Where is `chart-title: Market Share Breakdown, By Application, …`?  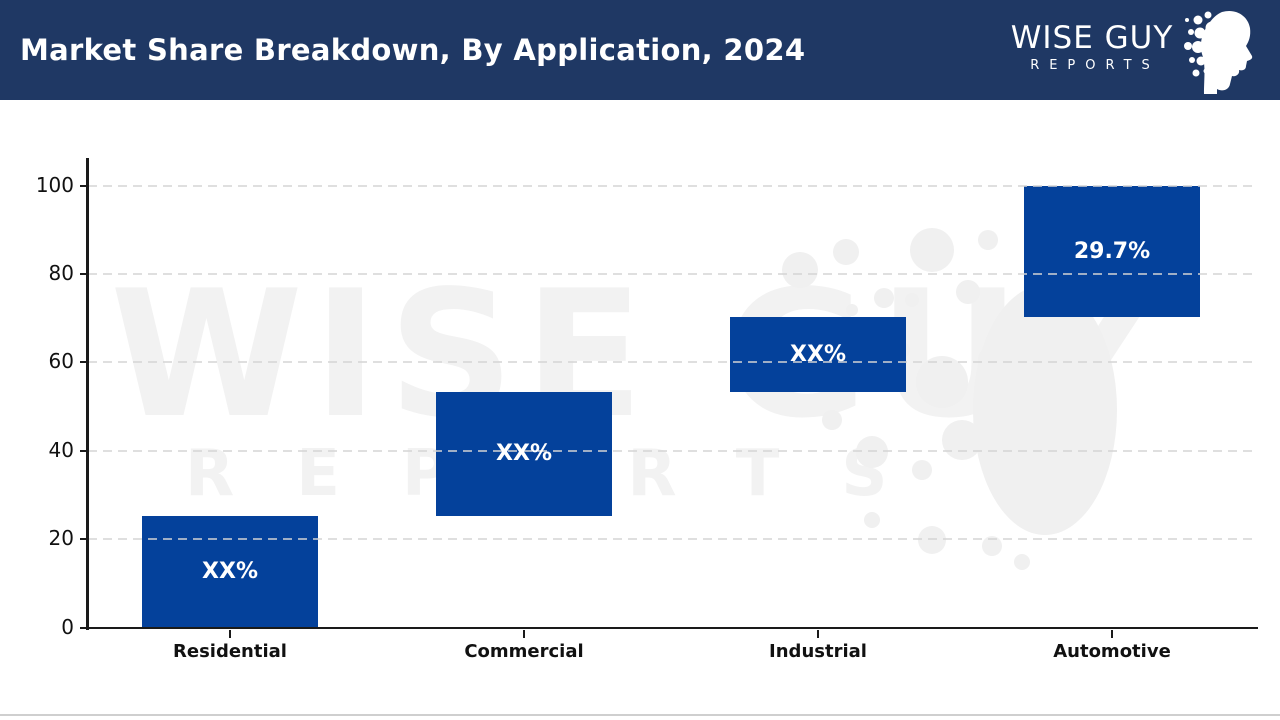 chart-title: Market Share Breakdown, By Application, … is located at coordinates (413, 50).